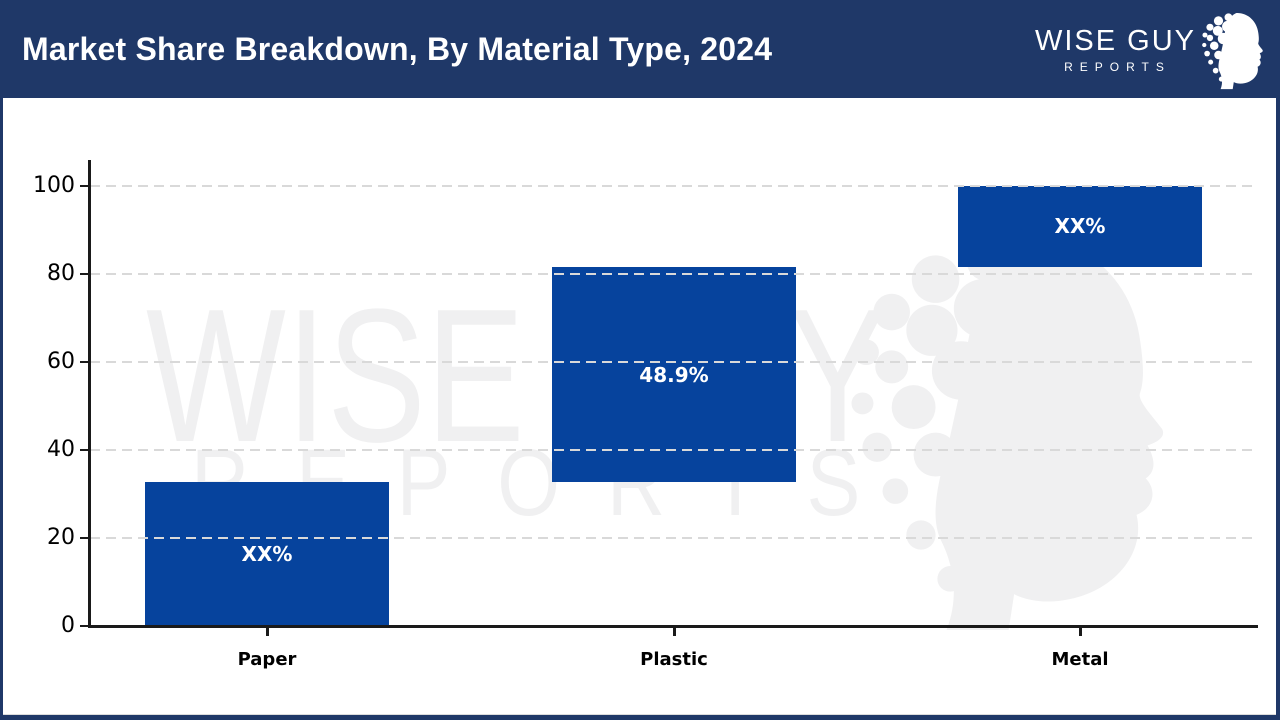 This screenshot has width=1280, height=720. I want to click on bottom-hairline, so click(639, 714).